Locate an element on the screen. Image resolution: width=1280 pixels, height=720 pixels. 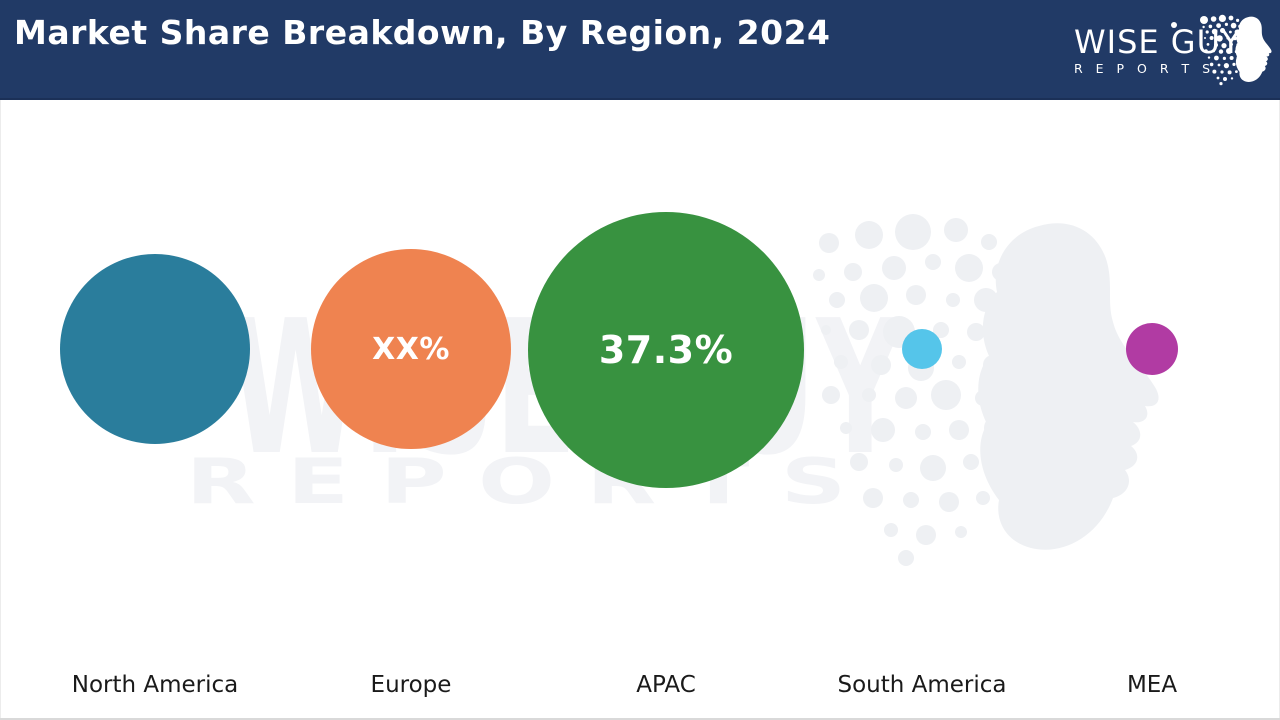
page-title: Market Share Breakdown, By Region, 2024 is located at coordinates (422, 32).